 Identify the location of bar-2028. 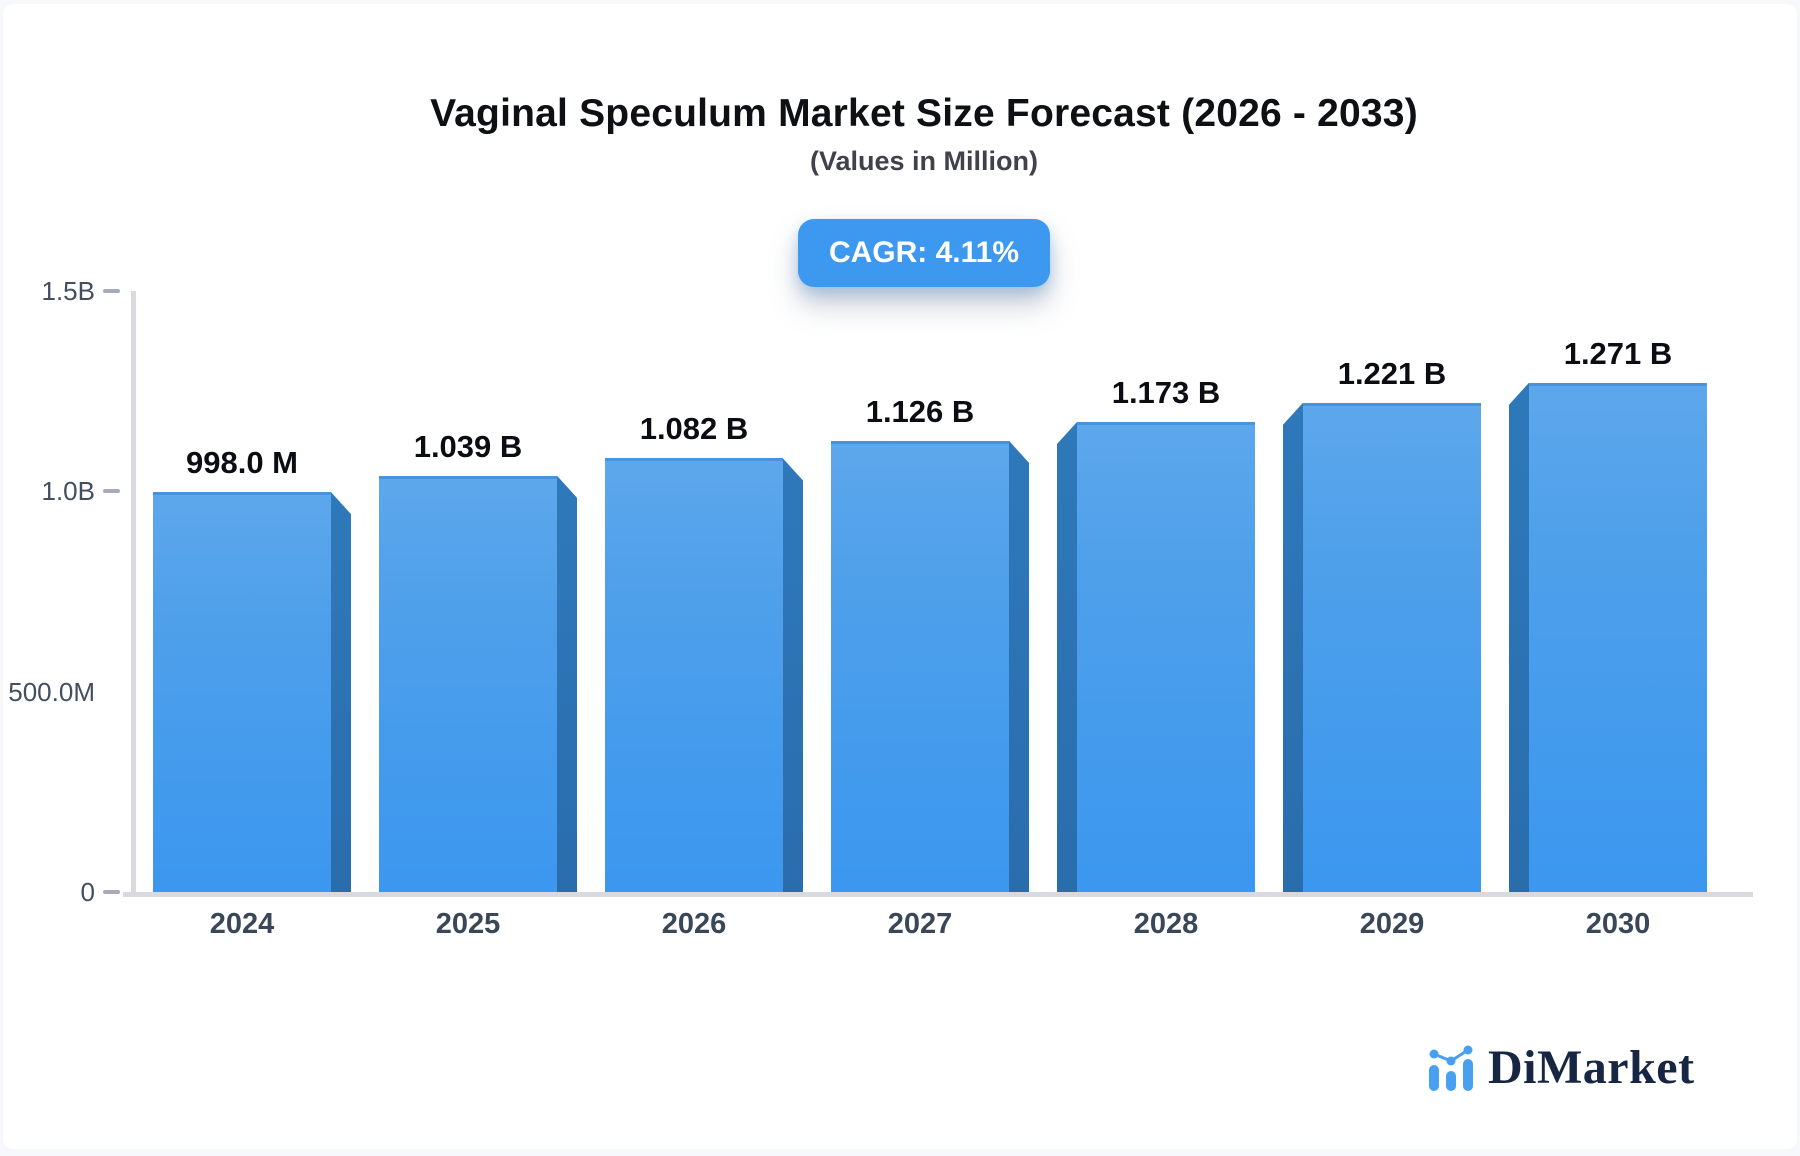
(1156, 657).